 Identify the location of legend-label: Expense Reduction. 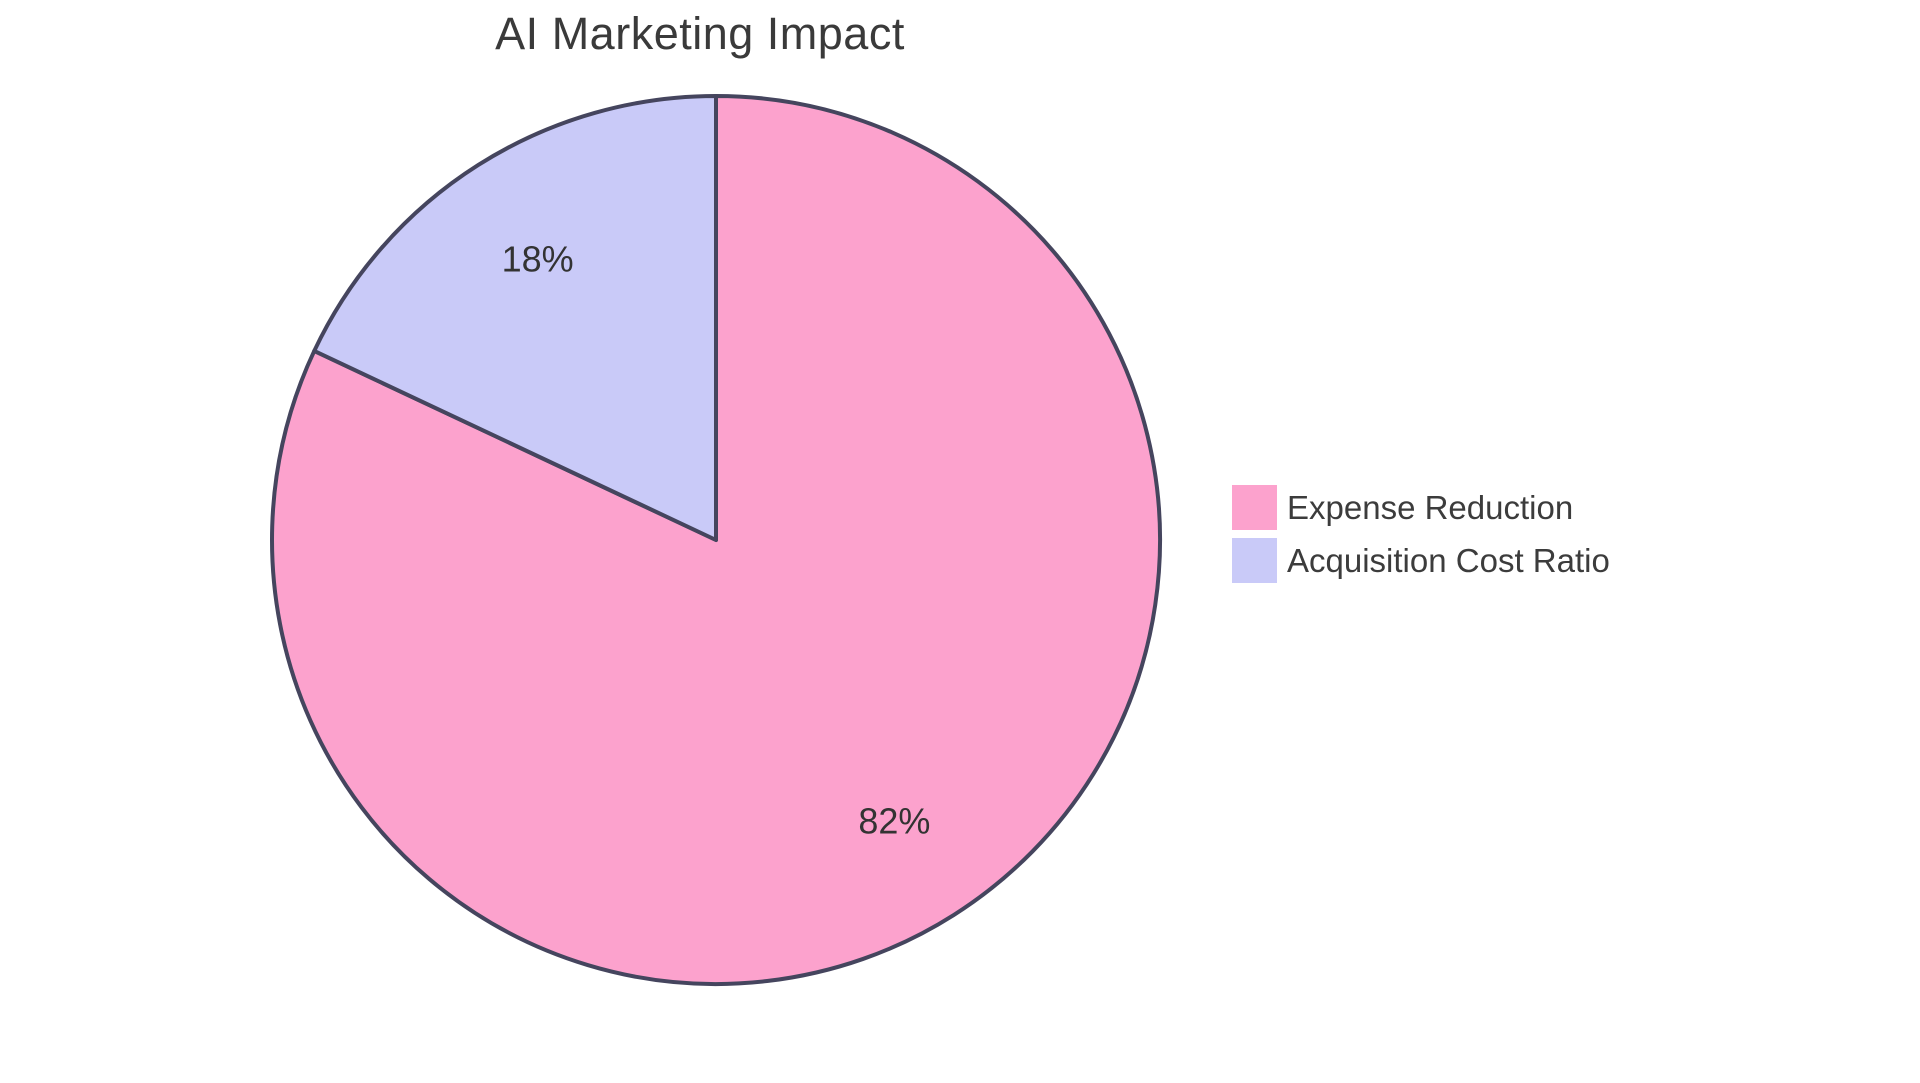
(1430, 507).